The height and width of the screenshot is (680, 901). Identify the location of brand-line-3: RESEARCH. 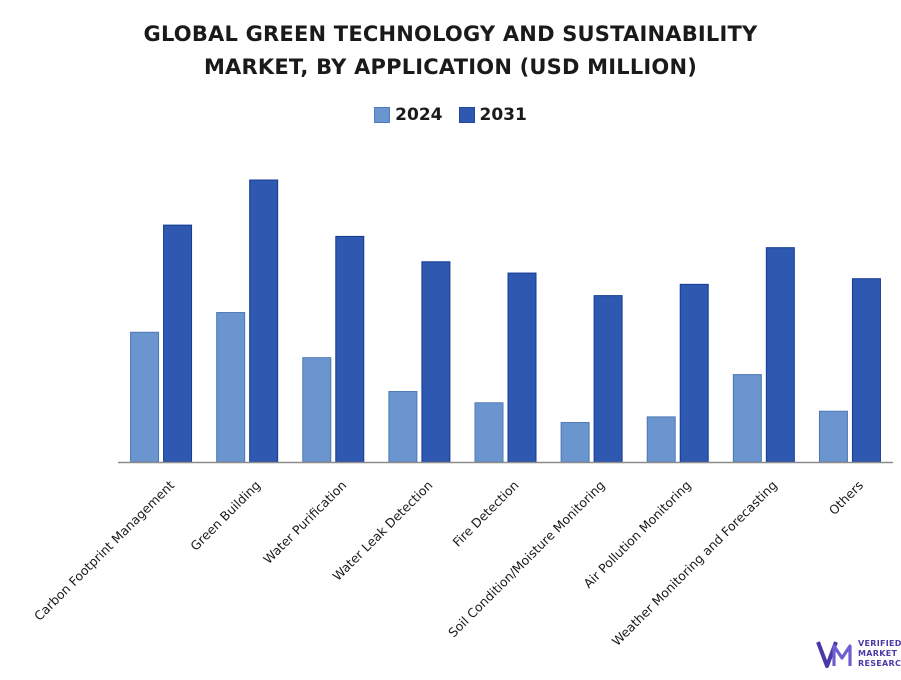
(879, 663).